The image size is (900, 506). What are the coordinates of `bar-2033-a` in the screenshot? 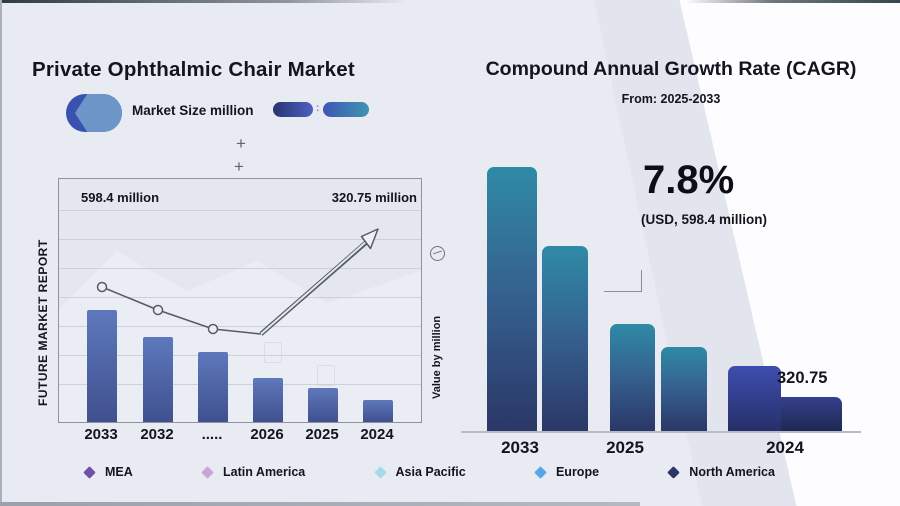 It's located at (512, 298).